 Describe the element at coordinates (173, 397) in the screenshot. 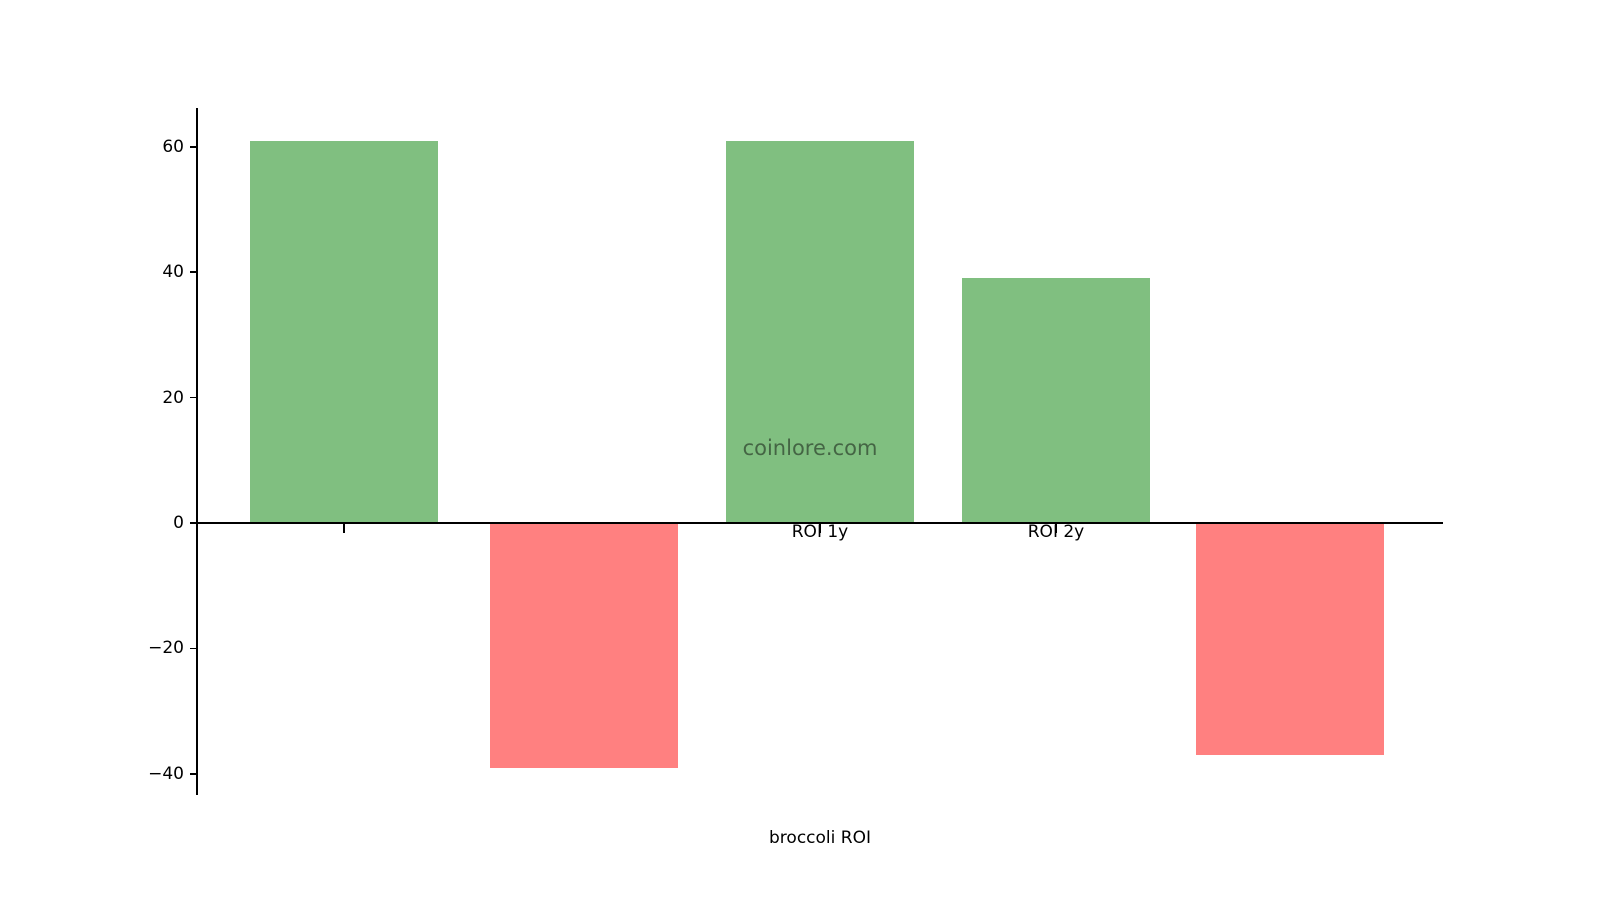

I see `y-tick-label: 20` at that location.